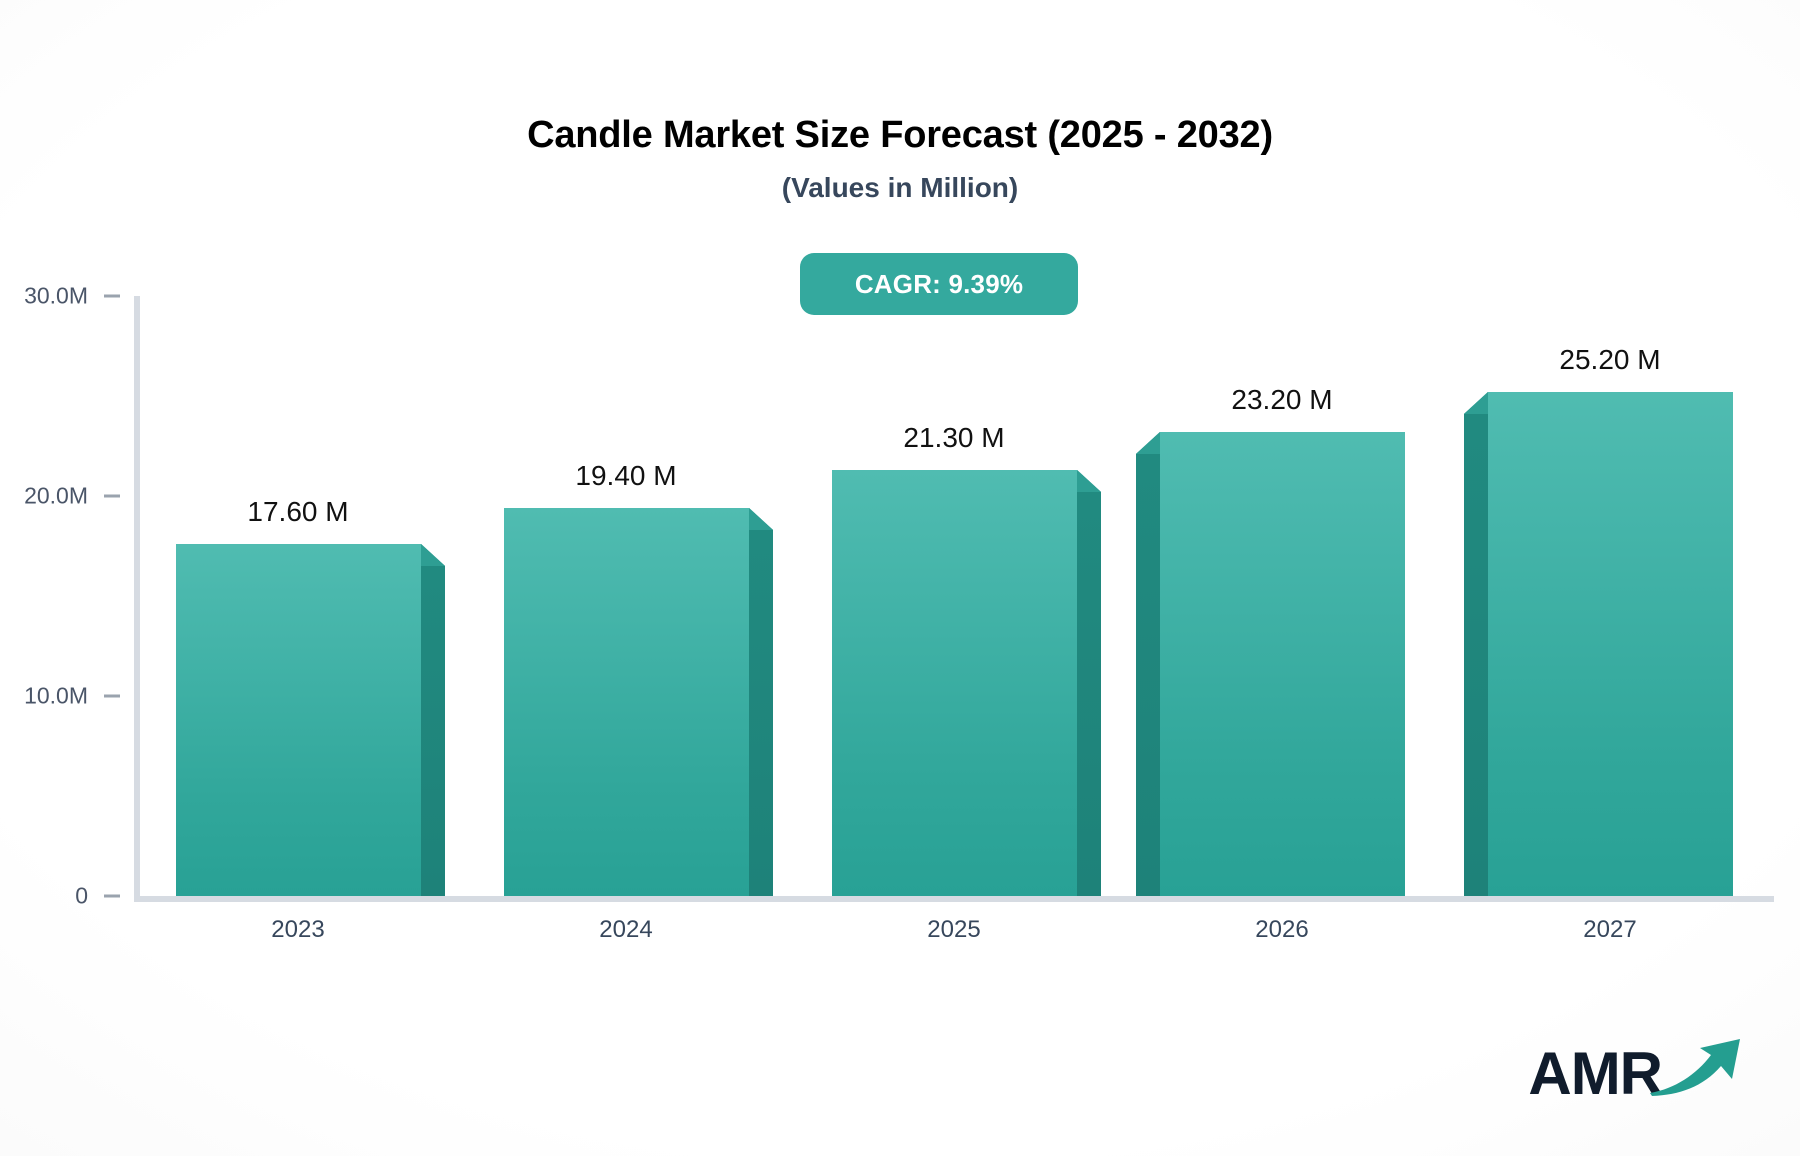 This screenshot has width=1800, height=1156. I want to click on amr-logo: AMR, so click(1636, 1069).